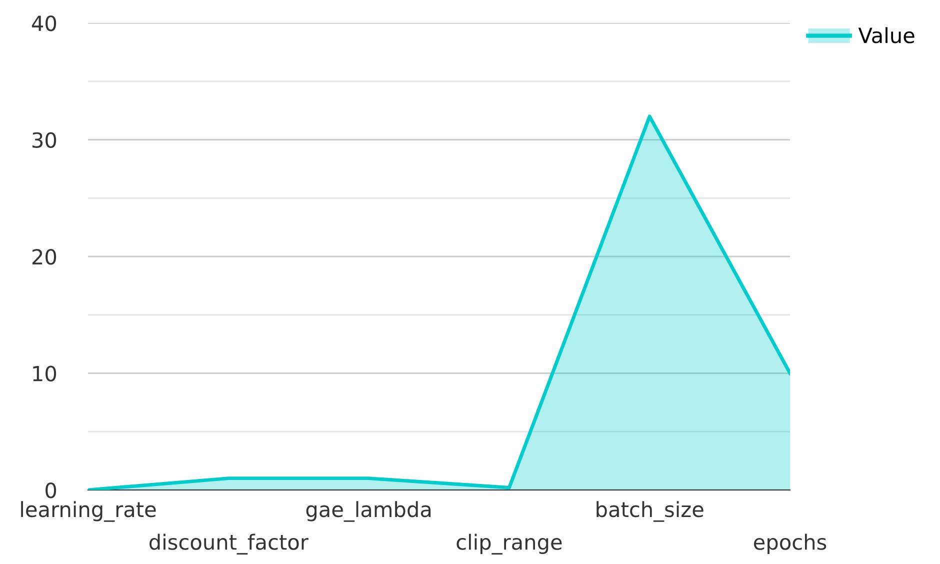  I want to click on legend-label: Value, so click(886, 35).